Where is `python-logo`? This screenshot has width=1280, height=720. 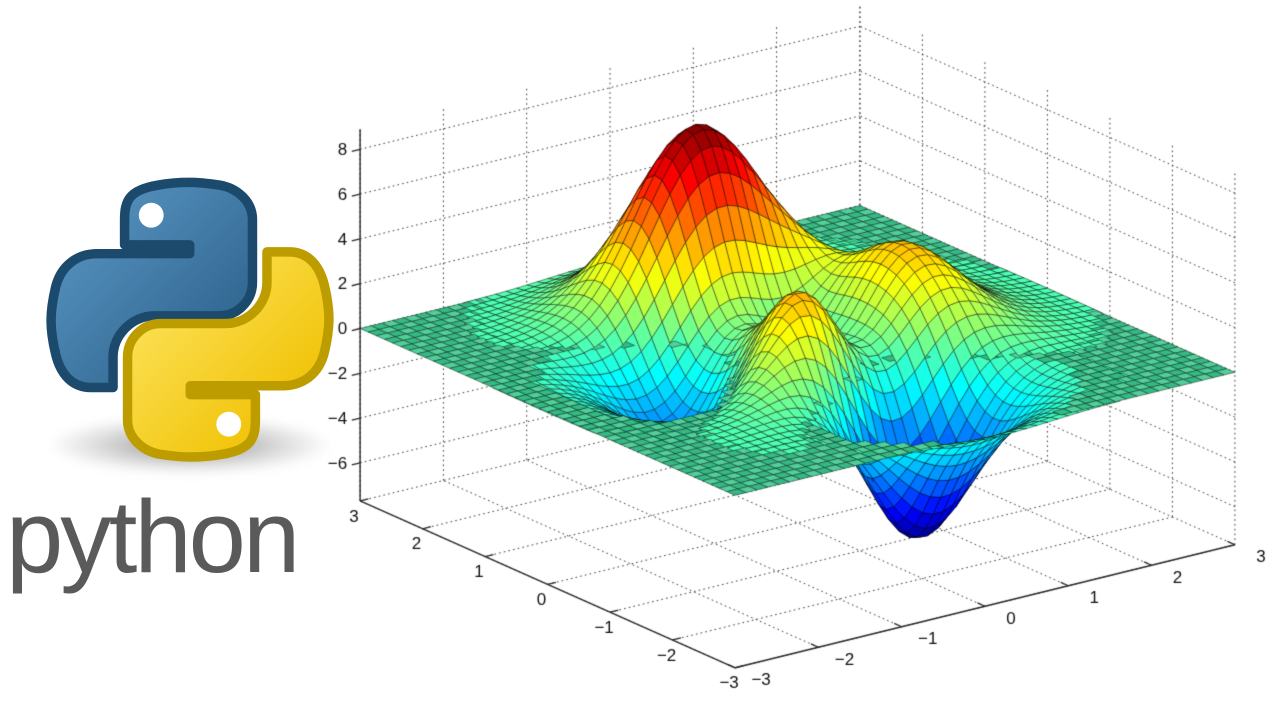 python-logo is located at coordinates (190, 319).